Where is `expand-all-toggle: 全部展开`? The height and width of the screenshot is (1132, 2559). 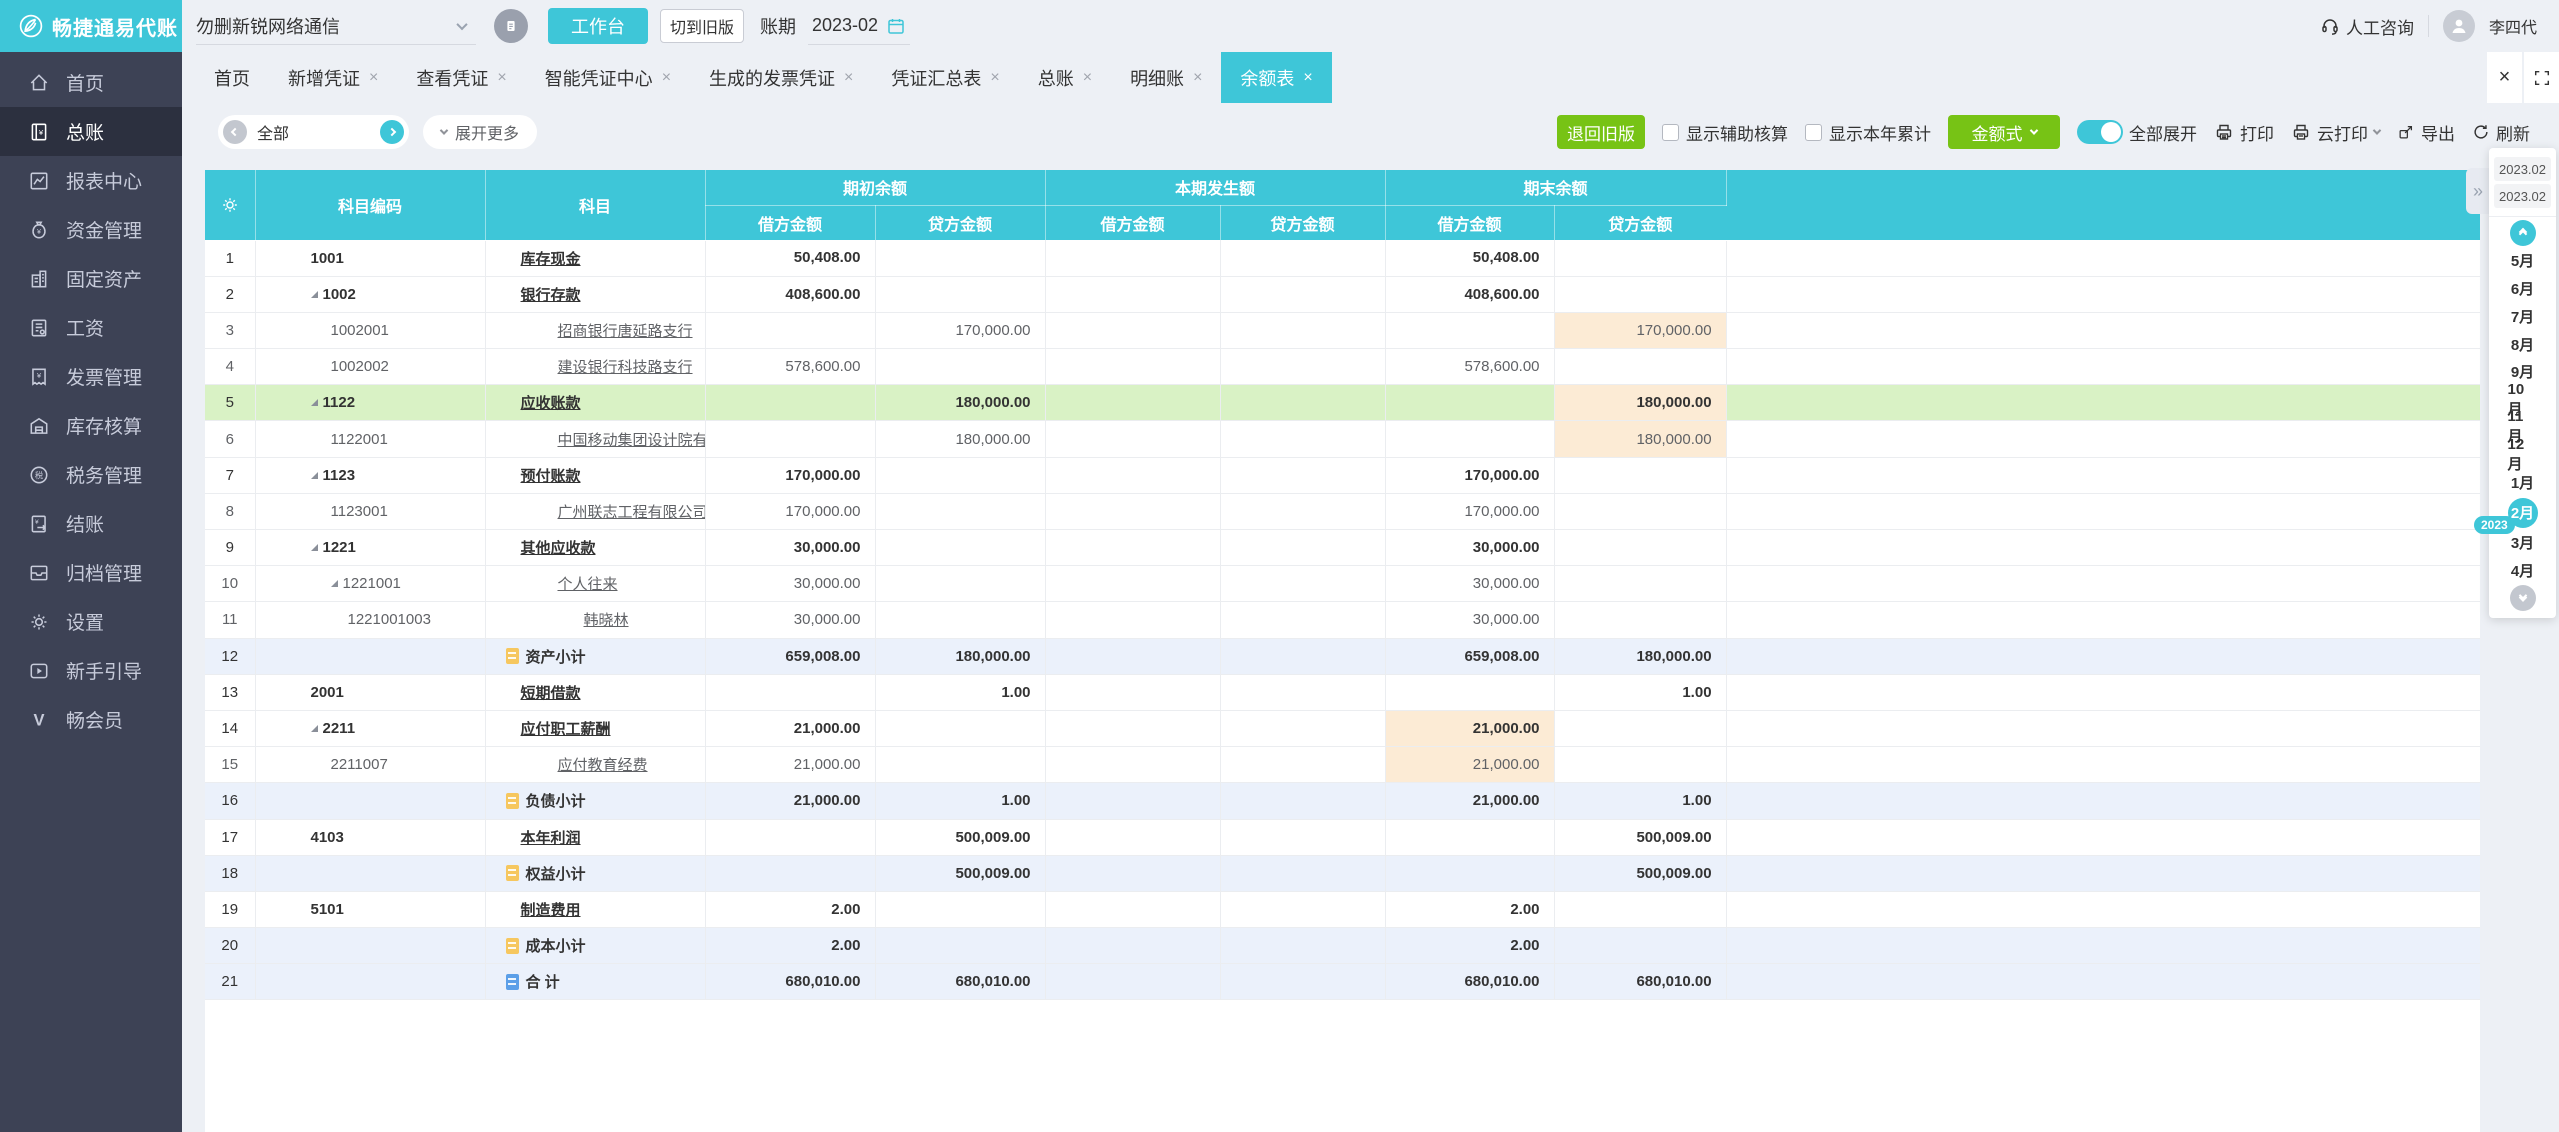 expand-all-toggle: 全部展开 is located at coordinates (2137, 132).